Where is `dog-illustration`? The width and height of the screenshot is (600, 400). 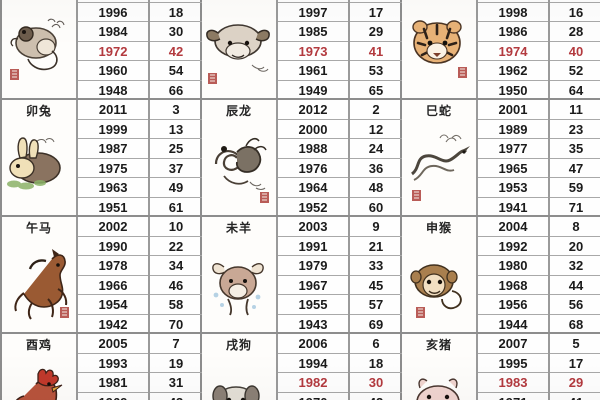 dog-illustration is located at coordinates (239, 375).